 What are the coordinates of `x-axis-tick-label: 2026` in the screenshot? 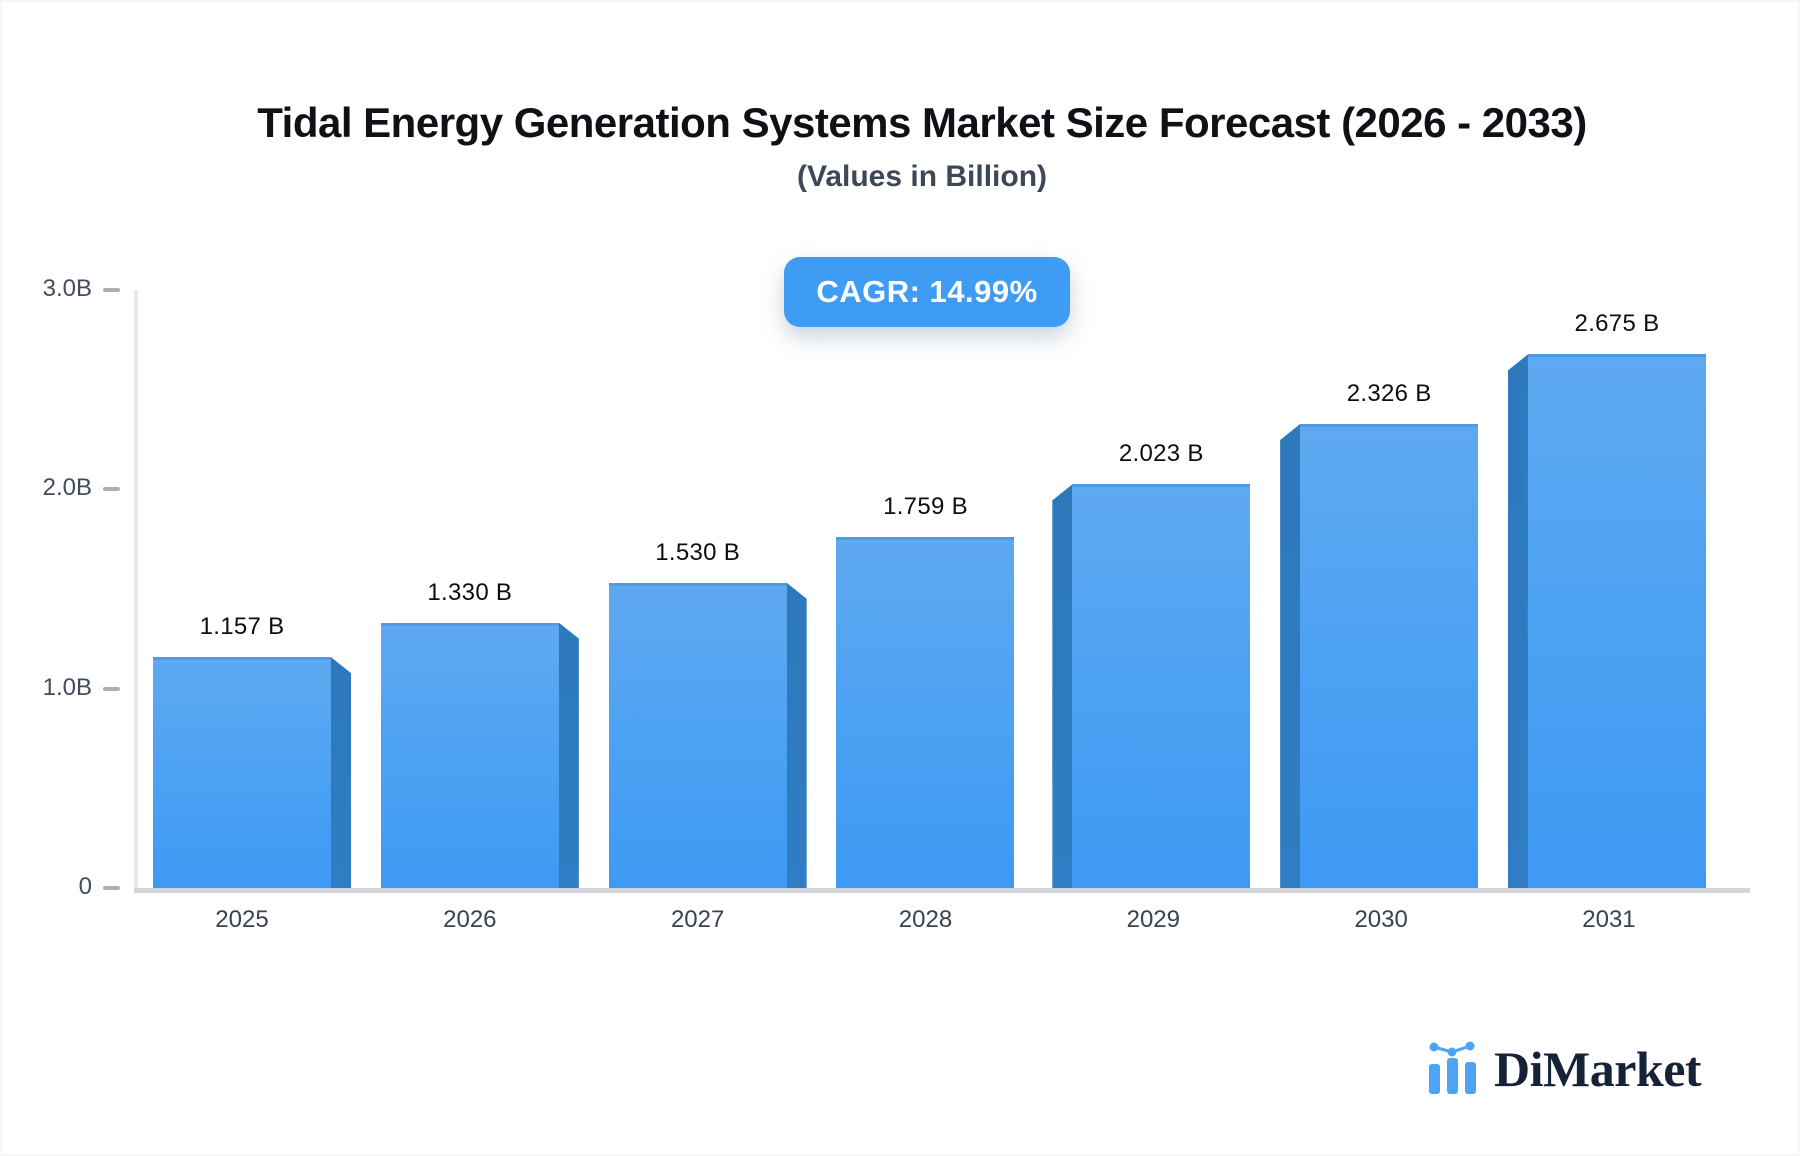 It's located at (470, 919).